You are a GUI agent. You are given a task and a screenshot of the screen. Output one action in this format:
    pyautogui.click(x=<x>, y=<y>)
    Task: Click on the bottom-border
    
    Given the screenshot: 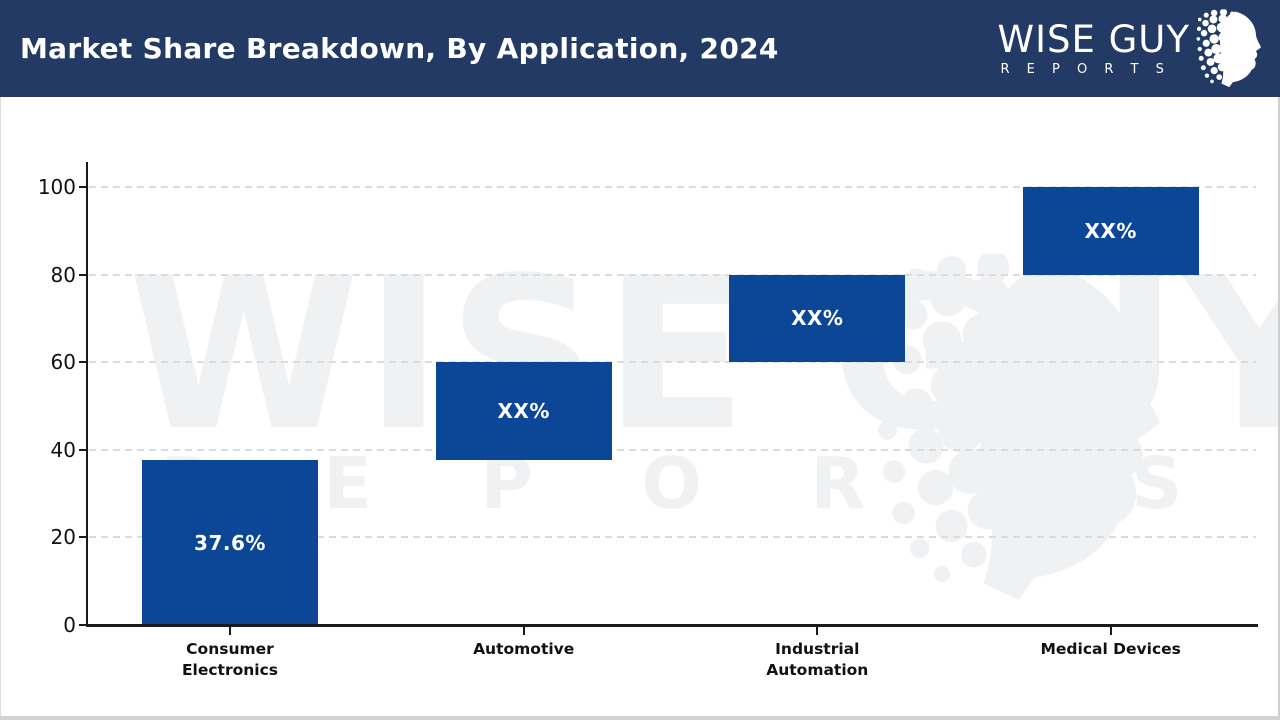 What is the action you would take?
    pyautogui.click(x=640, y=718)
    